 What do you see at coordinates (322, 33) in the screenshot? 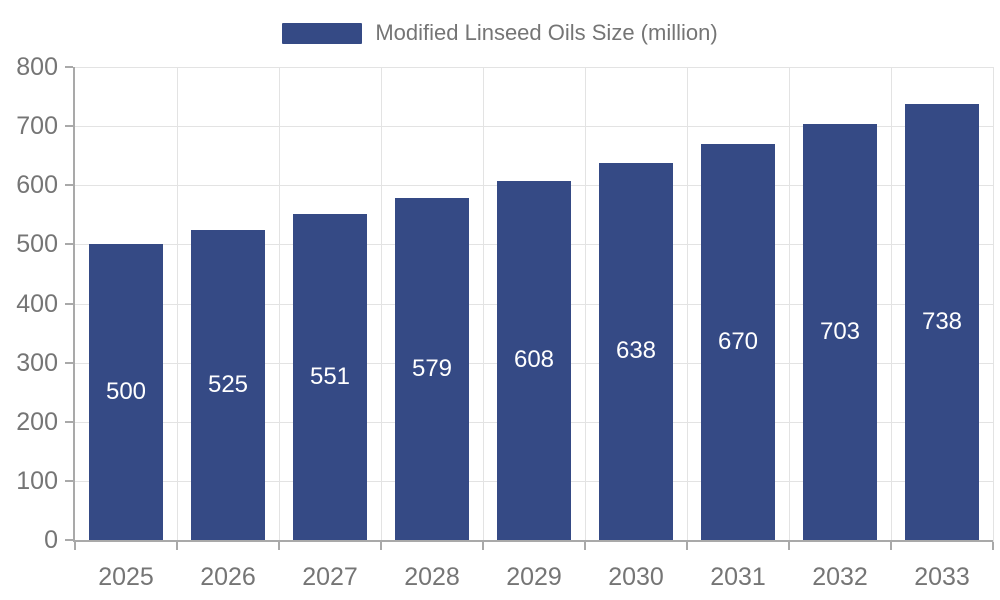
I see `legend-swatch` at bounding box center [322, 33].